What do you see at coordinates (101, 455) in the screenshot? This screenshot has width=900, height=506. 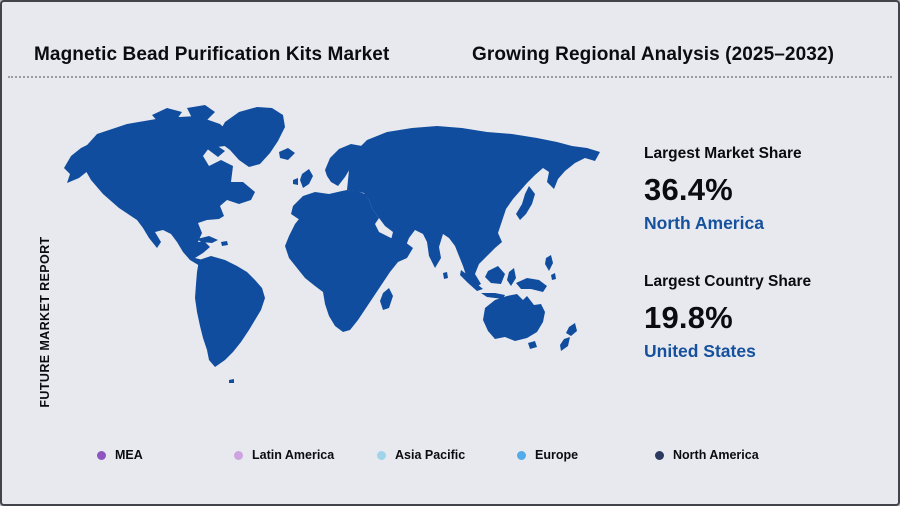 I see `legend-dot-mea` at bounding box center [101, 455].